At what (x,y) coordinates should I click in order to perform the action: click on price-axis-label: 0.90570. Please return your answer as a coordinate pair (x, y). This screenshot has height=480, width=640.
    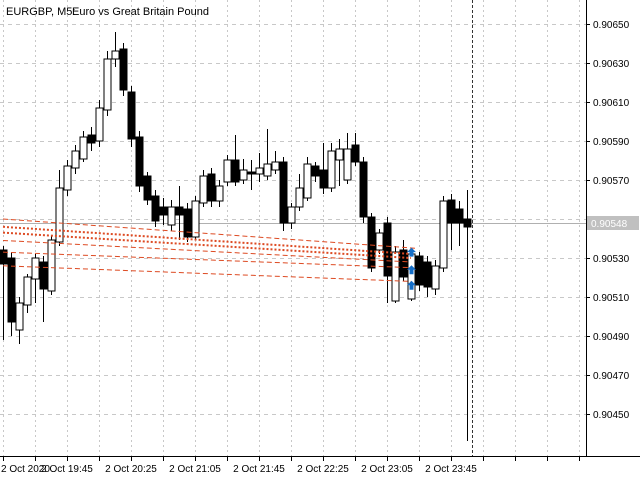
    Looking at the image, I should click on (611, 181).